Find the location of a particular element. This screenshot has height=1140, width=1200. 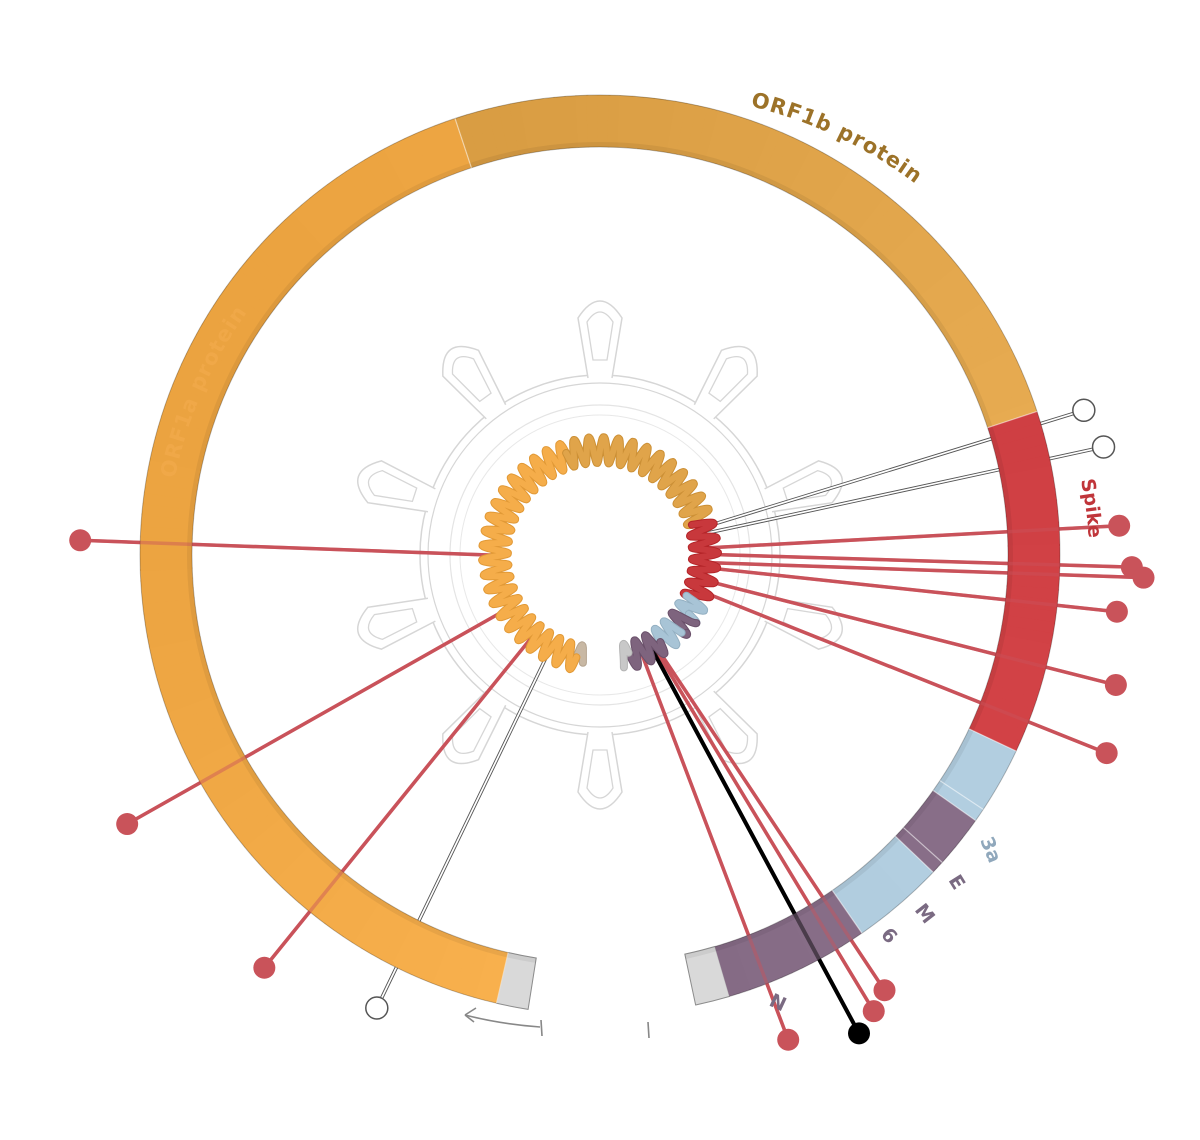

genome-coil is located at coordinates (600, 553).